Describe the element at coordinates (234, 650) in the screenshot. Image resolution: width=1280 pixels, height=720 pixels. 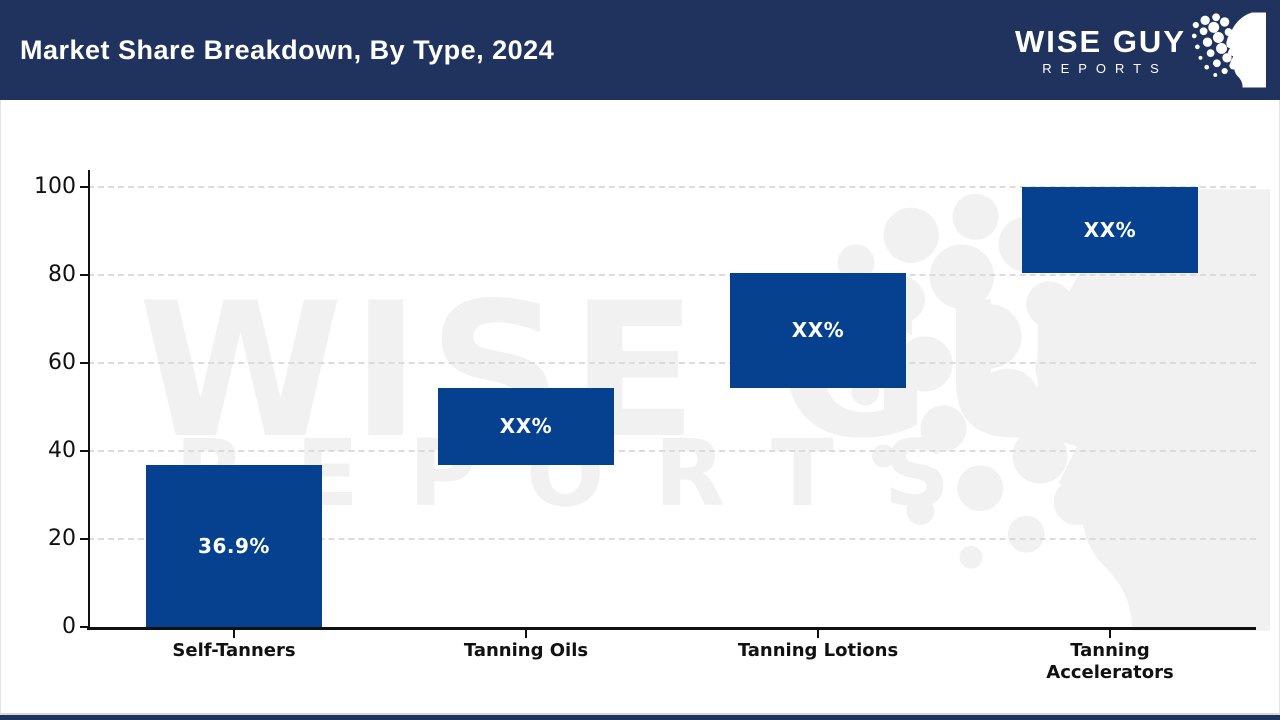
I see `category-label: Self-Tanners` at that location.